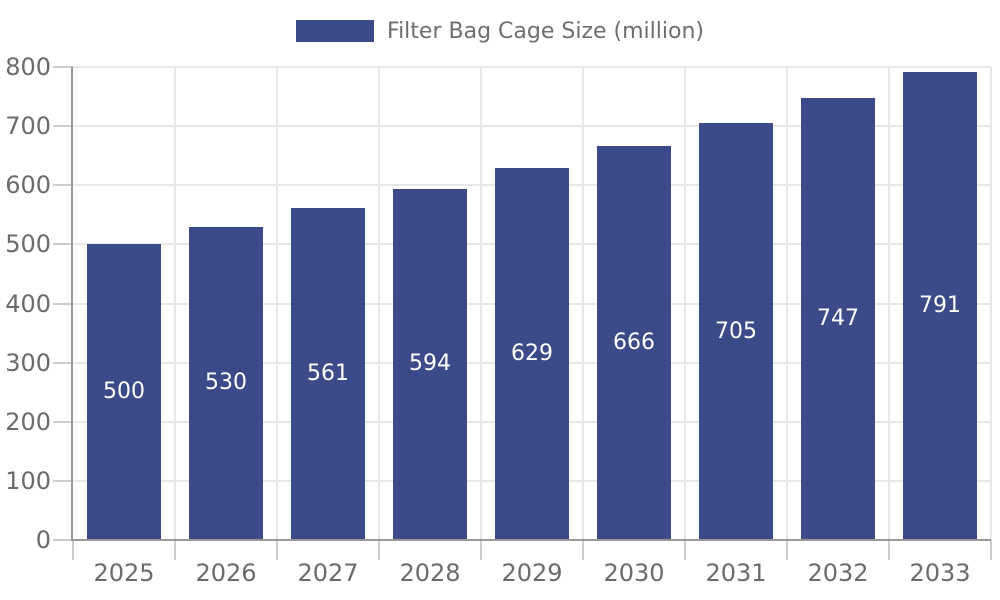 This screenshot has width=1000, height=600. What do you see at coordinates (124, 573) in the screenshot?
I see `x-tick-label: 2025` at bounding box center [124, 573].